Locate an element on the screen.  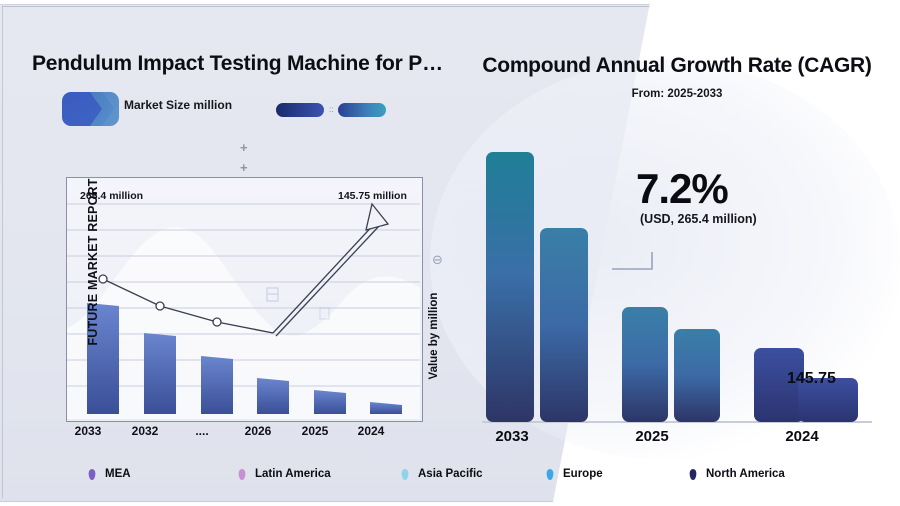
panel-top-edge is located at coordinates (447, 6).